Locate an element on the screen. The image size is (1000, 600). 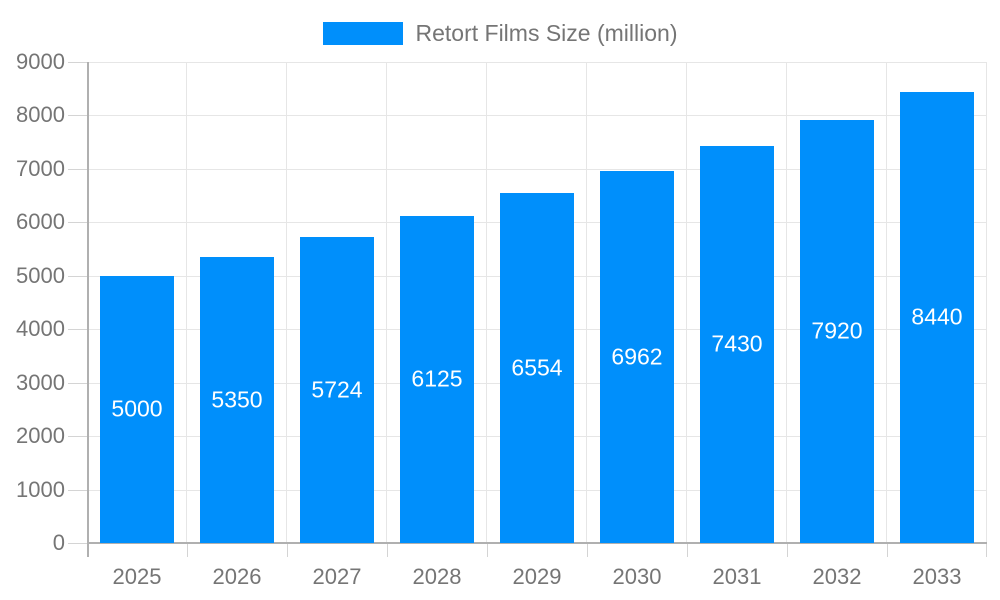
y-axis-label: 1000 is located at coordinates (40, 489).